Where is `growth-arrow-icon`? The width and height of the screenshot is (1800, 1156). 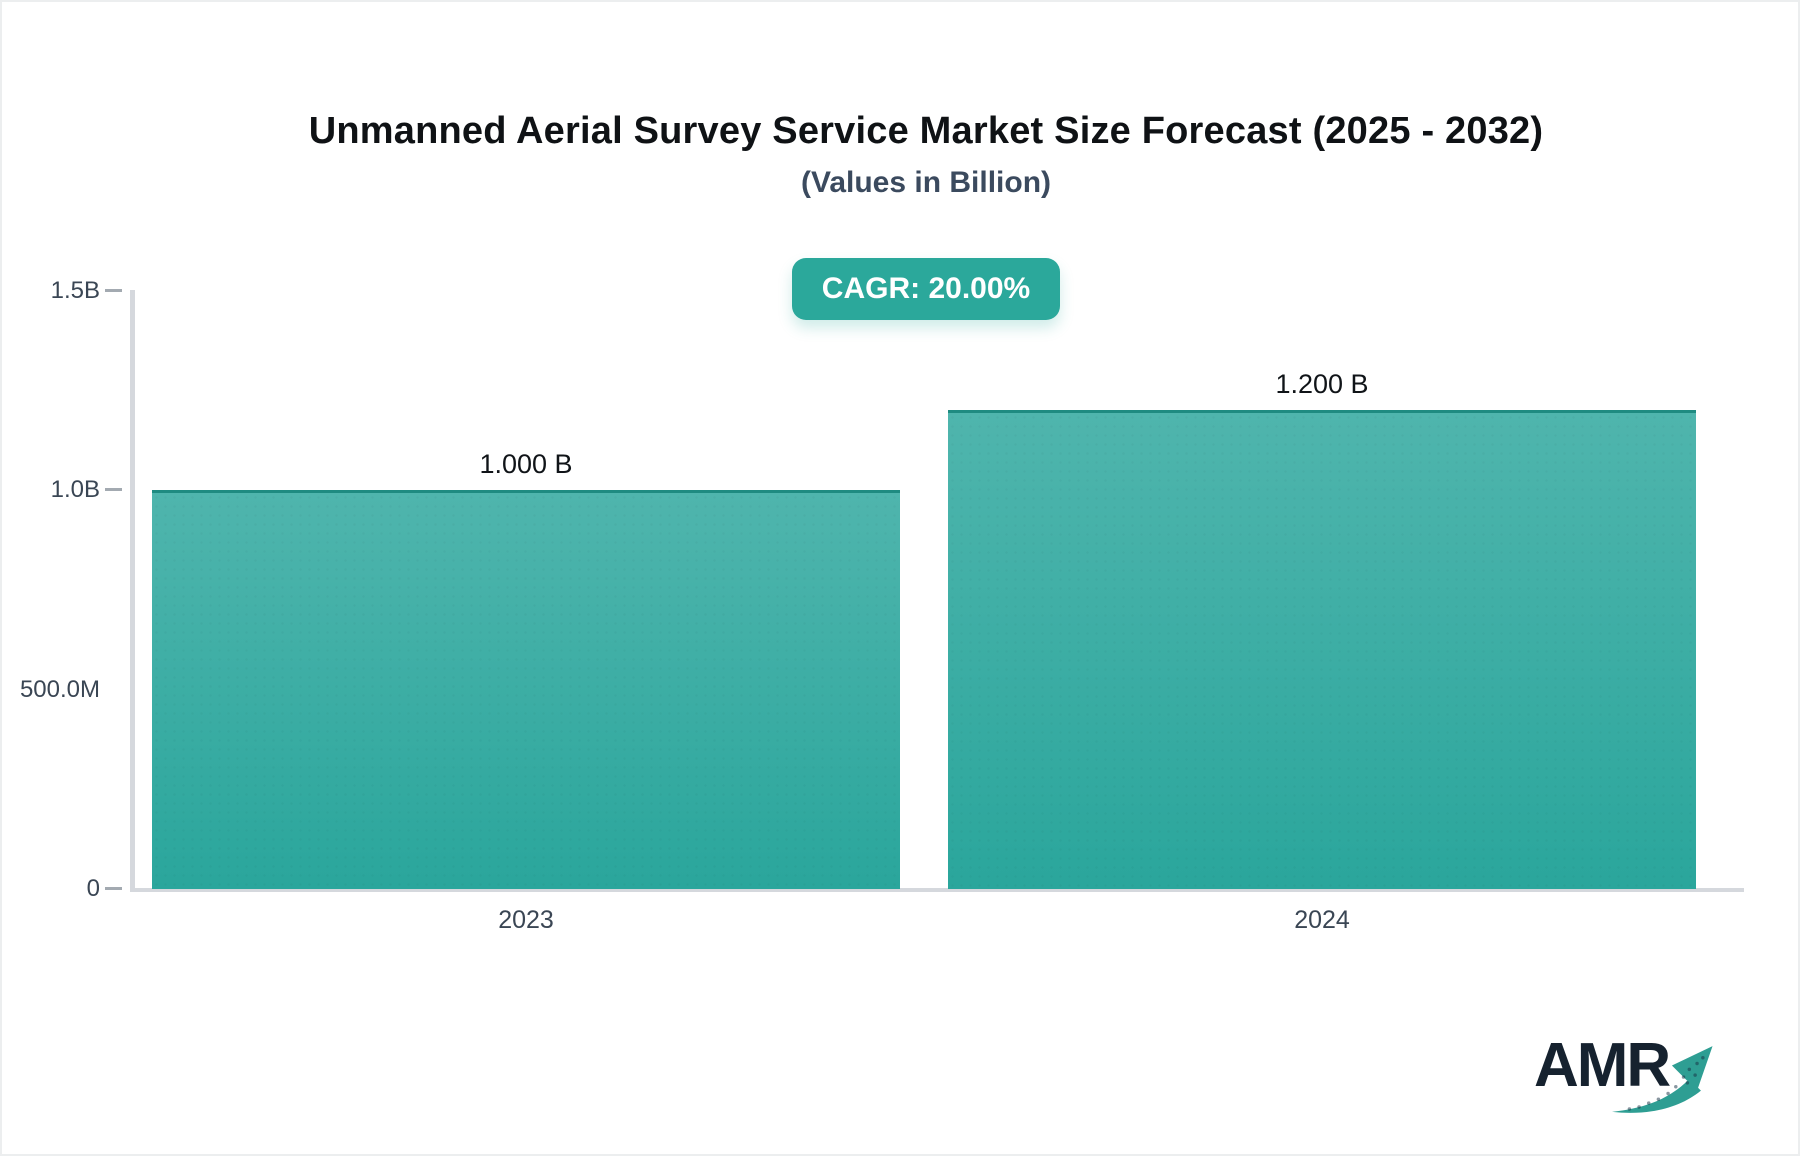 growth-arrow-icon is located at coordinates (1662, 1079).